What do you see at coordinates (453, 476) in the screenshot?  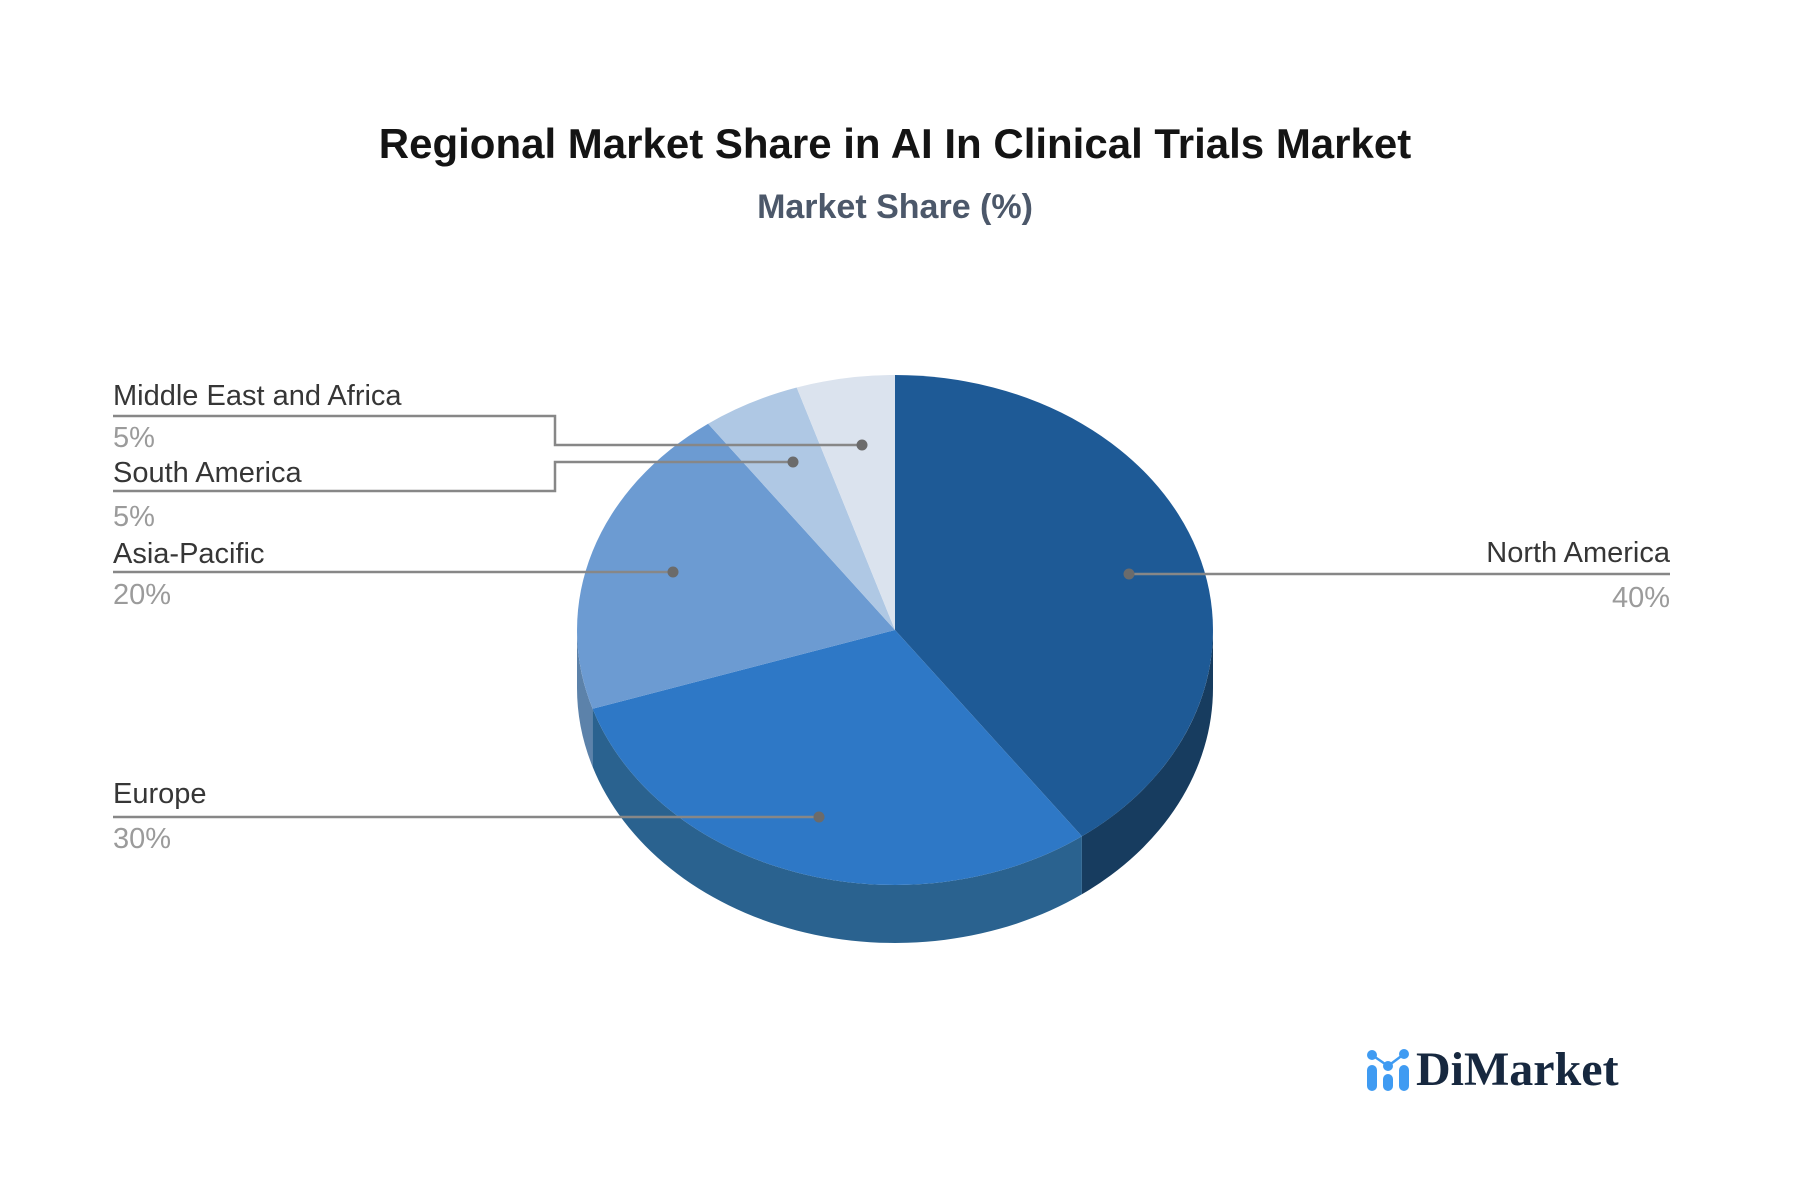 I see `connector-south-america` at bounding box center [453, 476].